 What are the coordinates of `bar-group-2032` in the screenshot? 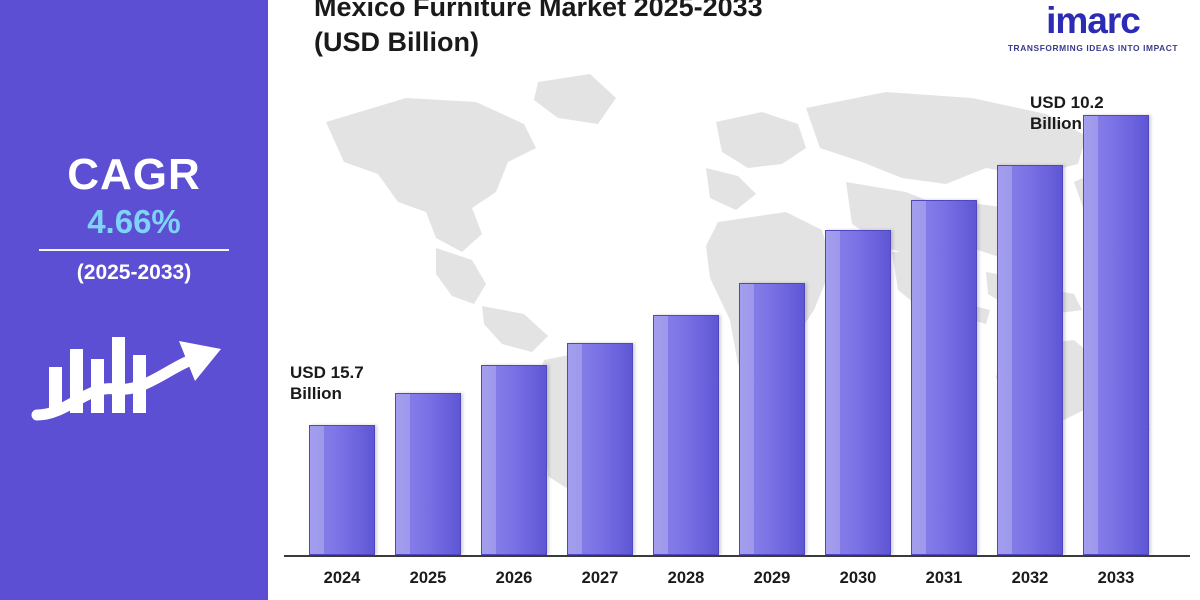 It's located at (1030, 360).